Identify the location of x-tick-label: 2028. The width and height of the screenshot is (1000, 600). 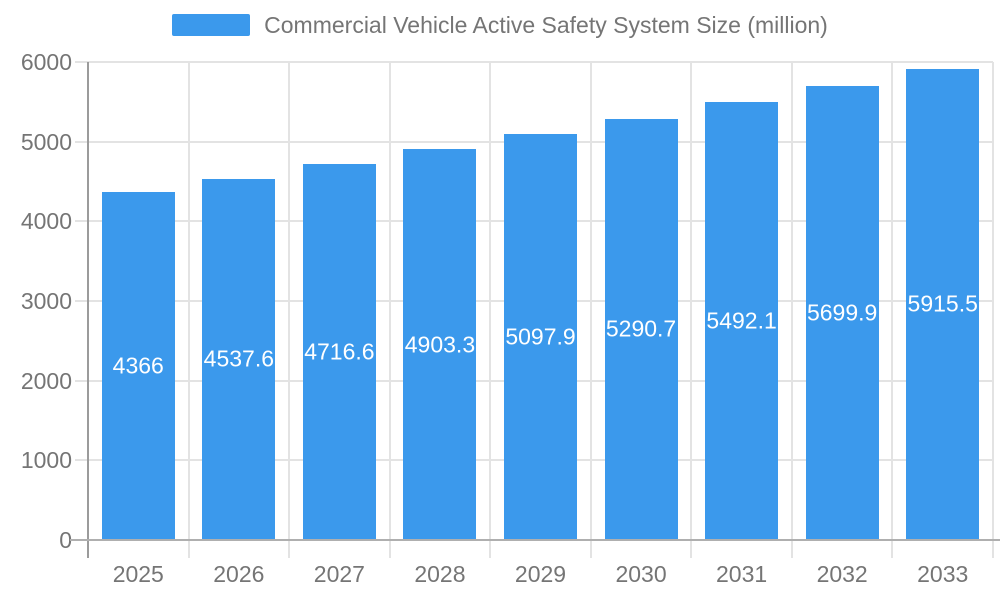
(440, 574).